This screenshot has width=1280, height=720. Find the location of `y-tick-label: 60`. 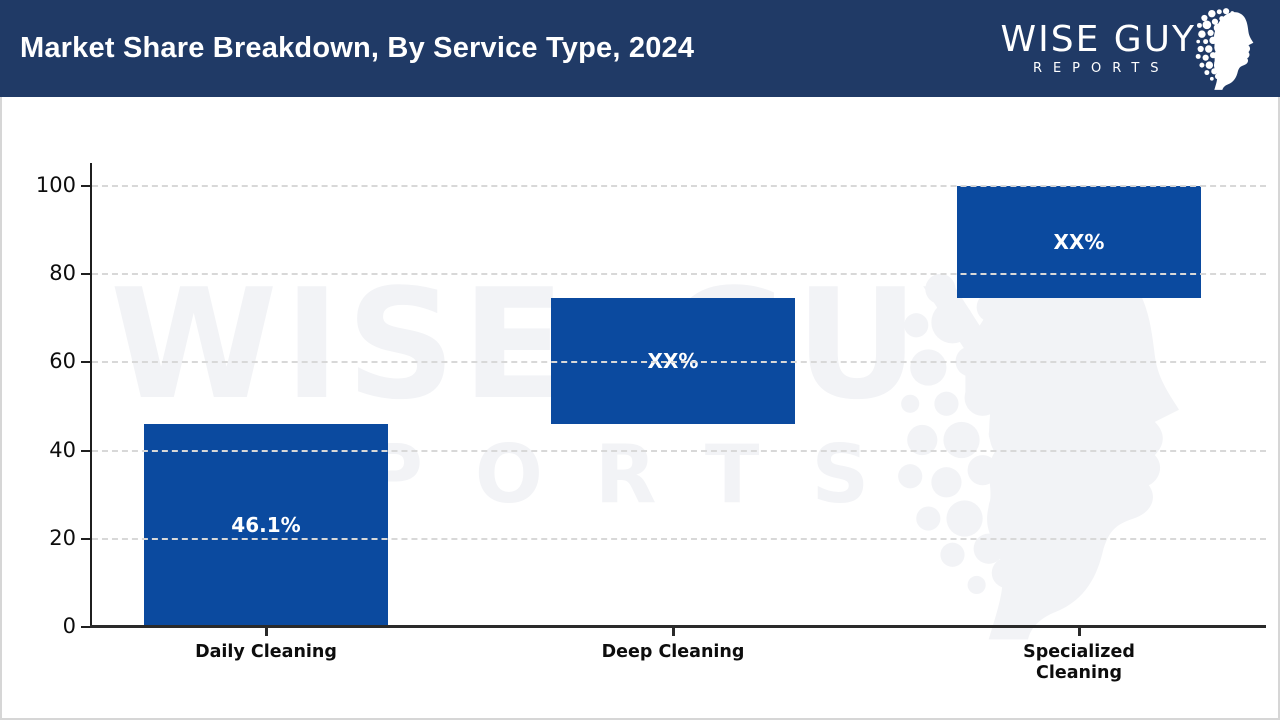

y-tick-label: 60 is located at coordinates (62, 361).